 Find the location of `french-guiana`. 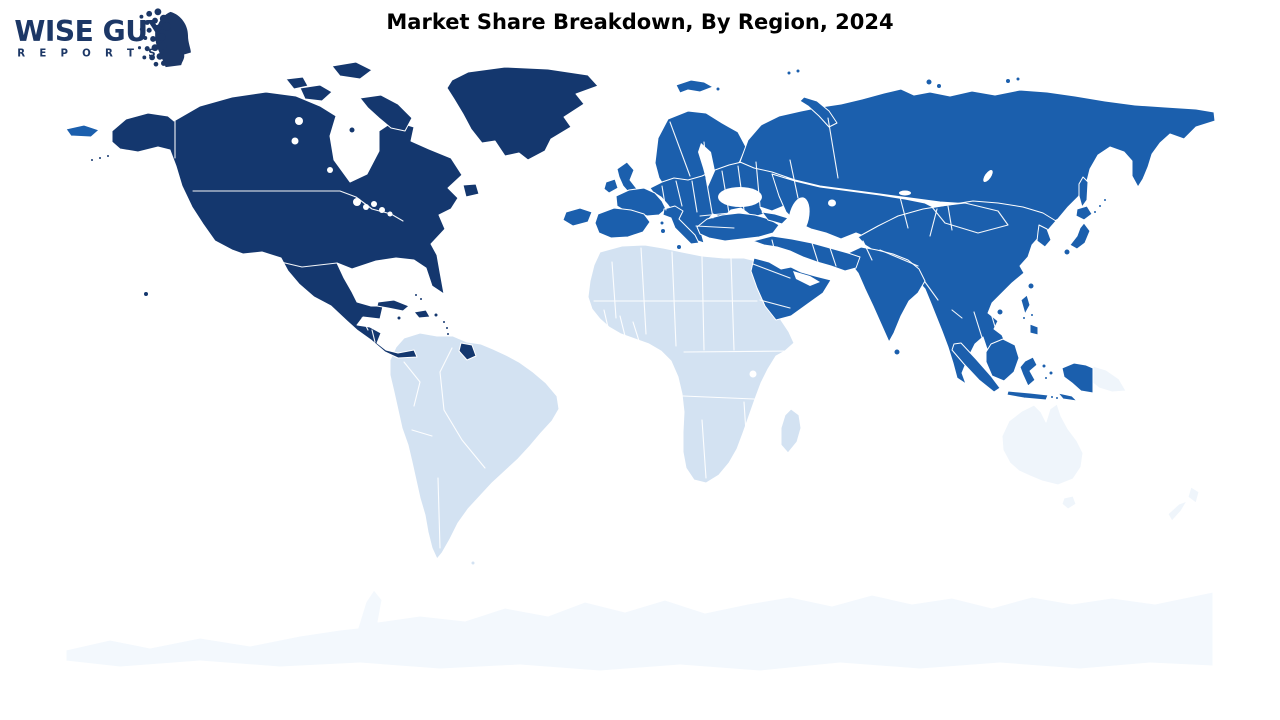

french-guiana is located at coordinates (467, 351).